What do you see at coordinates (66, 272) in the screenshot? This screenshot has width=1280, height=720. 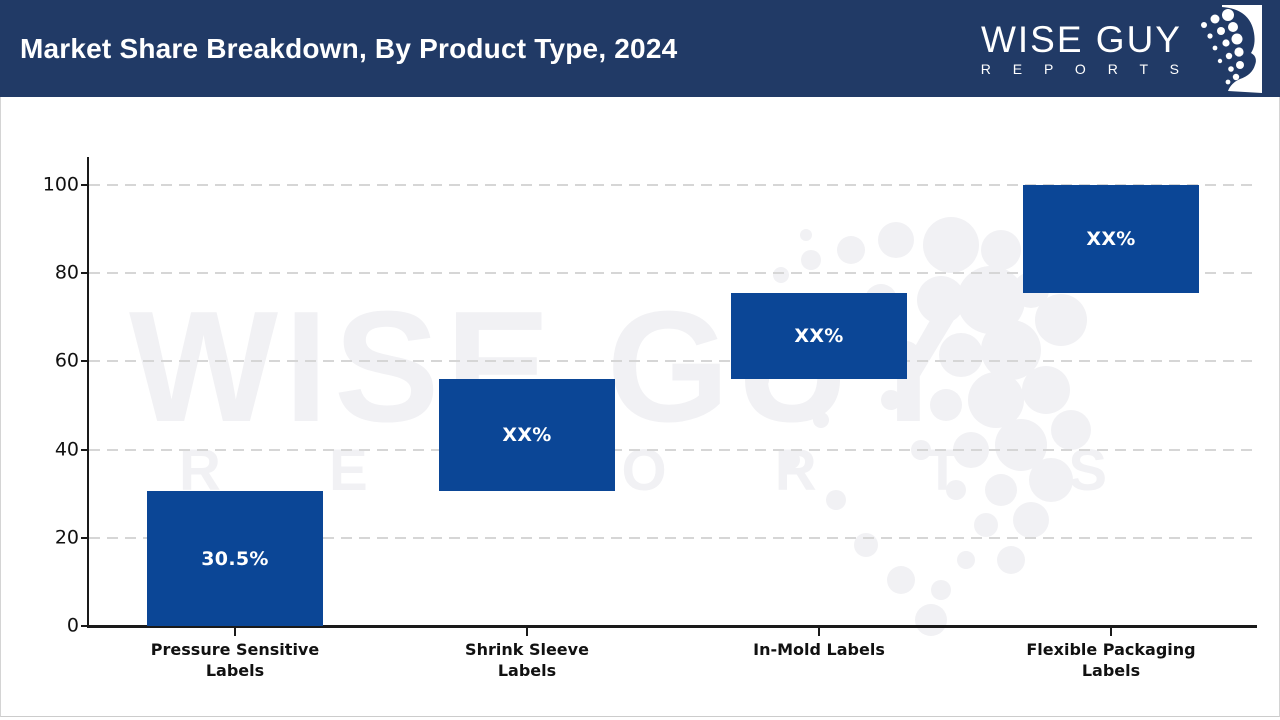 I see `y-tick-label-80: 80` at bounding box center [66, 272].